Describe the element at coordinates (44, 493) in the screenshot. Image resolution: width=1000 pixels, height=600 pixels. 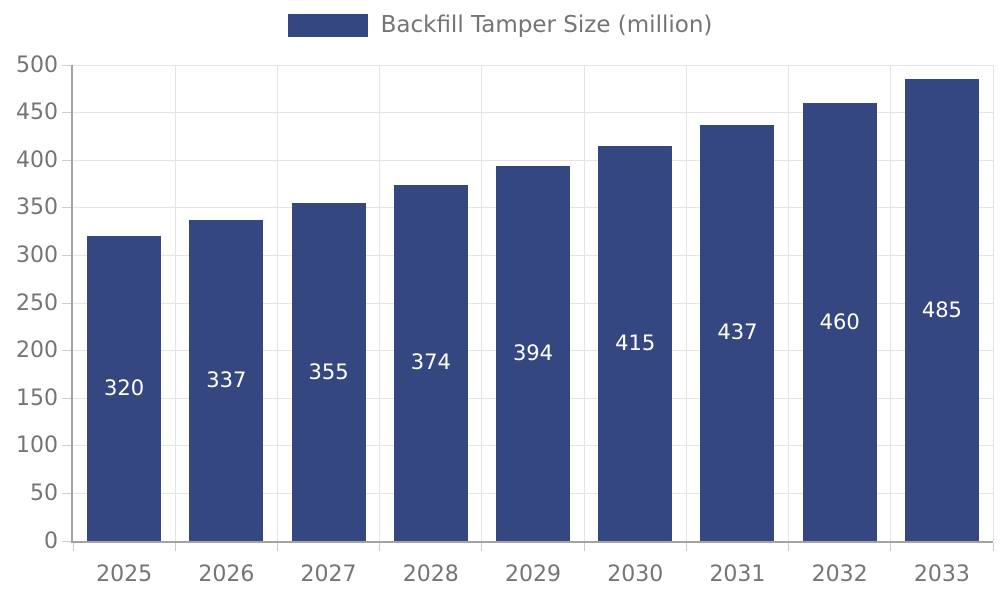
I see `y-tick-label: 50` at that location.